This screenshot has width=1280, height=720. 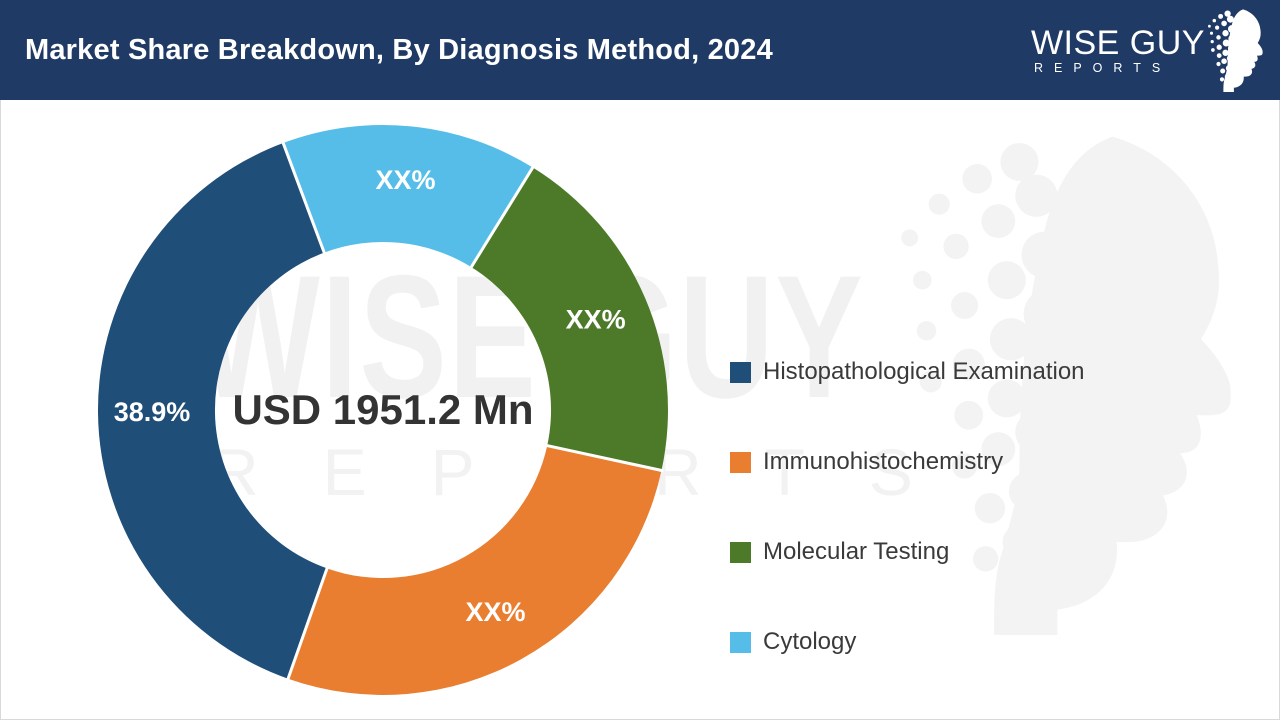 I want to click on legend-item-histopathological-examination: Histopathological Examination, so click(x=907, y=372).